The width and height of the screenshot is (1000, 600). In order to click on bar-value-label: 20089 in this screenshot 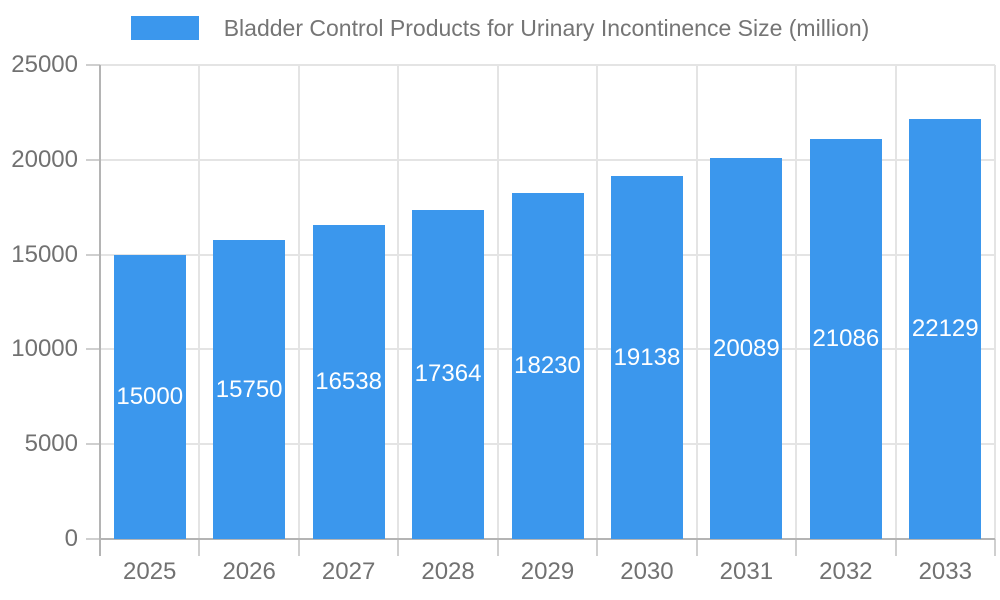, I will do `click(746, 348)`.